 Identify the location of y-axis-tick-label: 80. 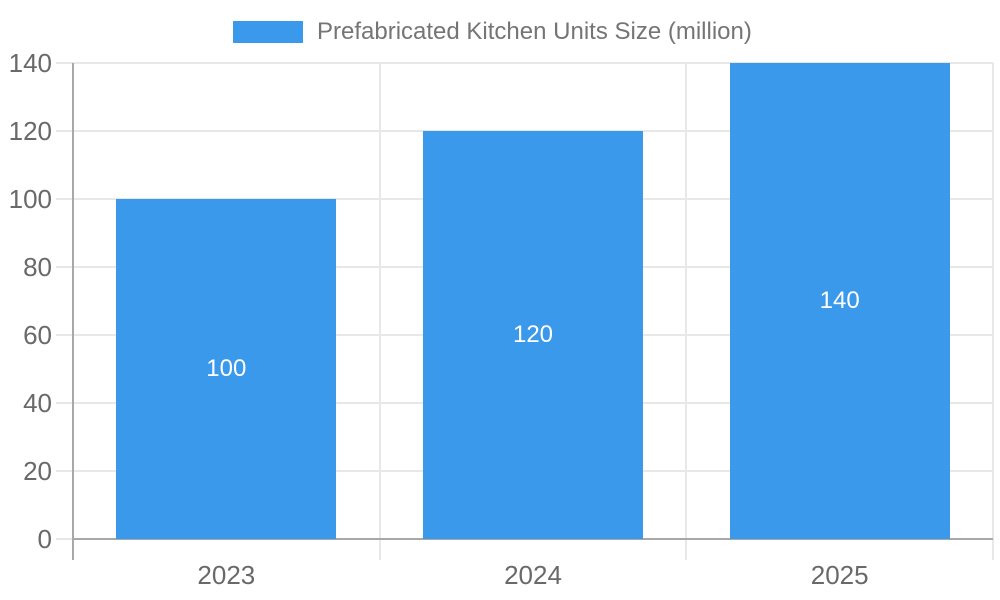
(37, 267).